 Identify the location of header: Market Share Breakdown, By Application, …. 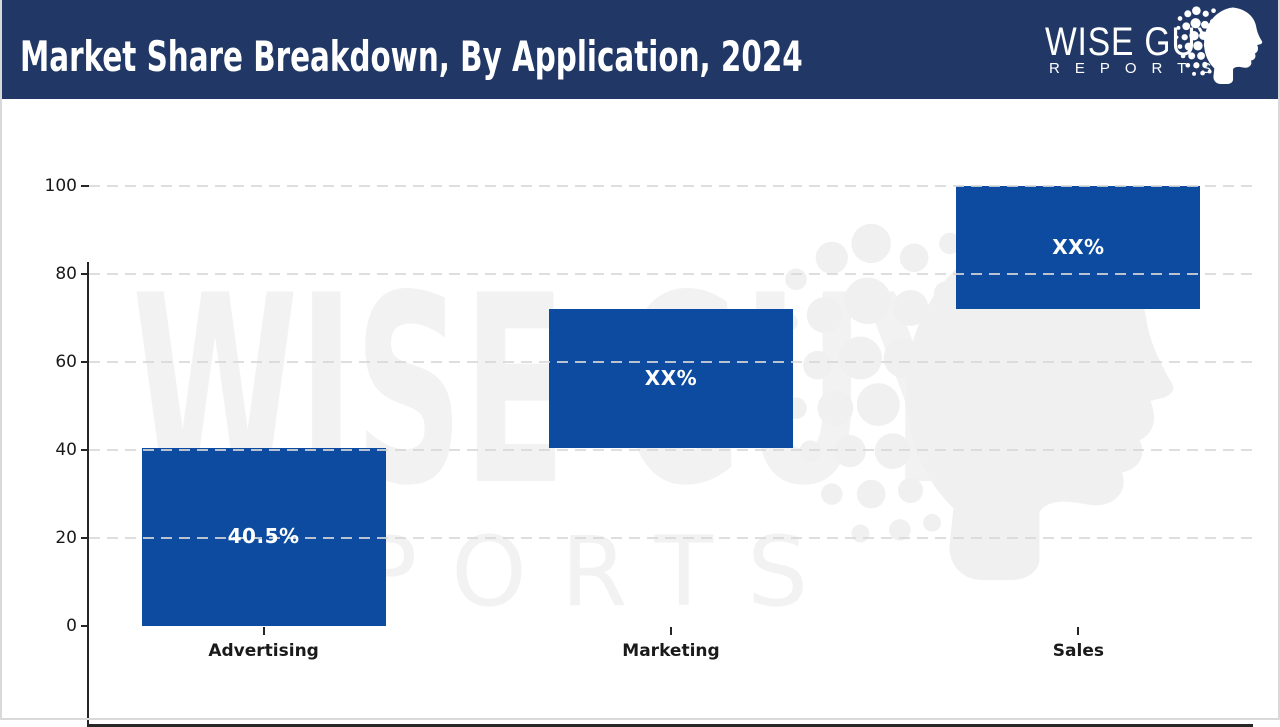
(640, 49).